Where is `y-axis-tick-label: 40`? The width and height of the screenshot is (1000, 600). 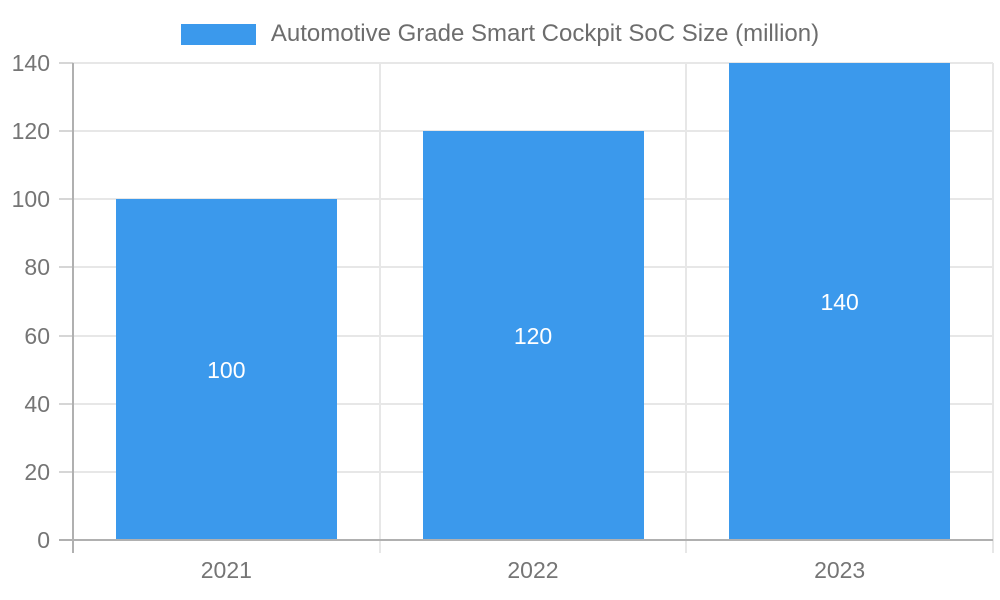 y-axis-tick-label: 40 is located at coordinates (37, 403).